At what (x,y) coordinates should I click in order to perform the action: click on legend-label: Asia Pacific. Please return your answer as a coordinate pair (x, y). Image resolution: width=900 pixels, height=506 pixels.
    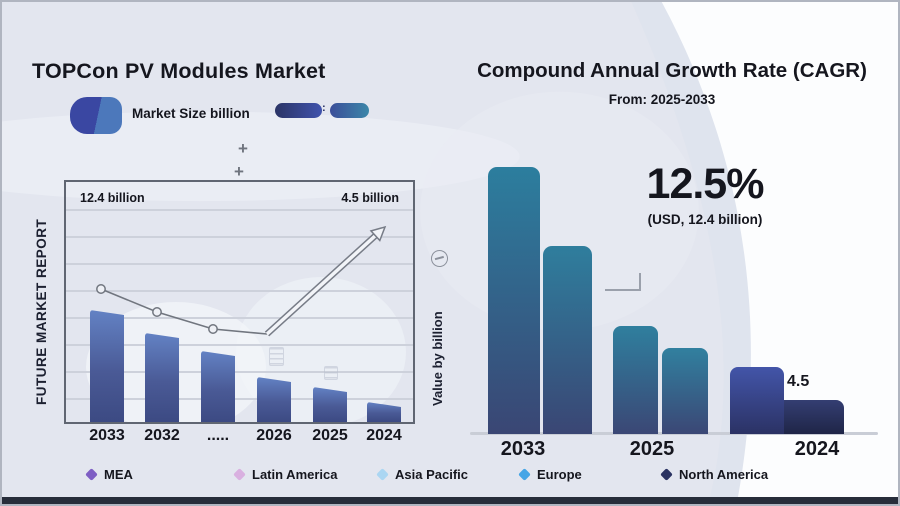
    Looking at the image, I should click on (431, 474).